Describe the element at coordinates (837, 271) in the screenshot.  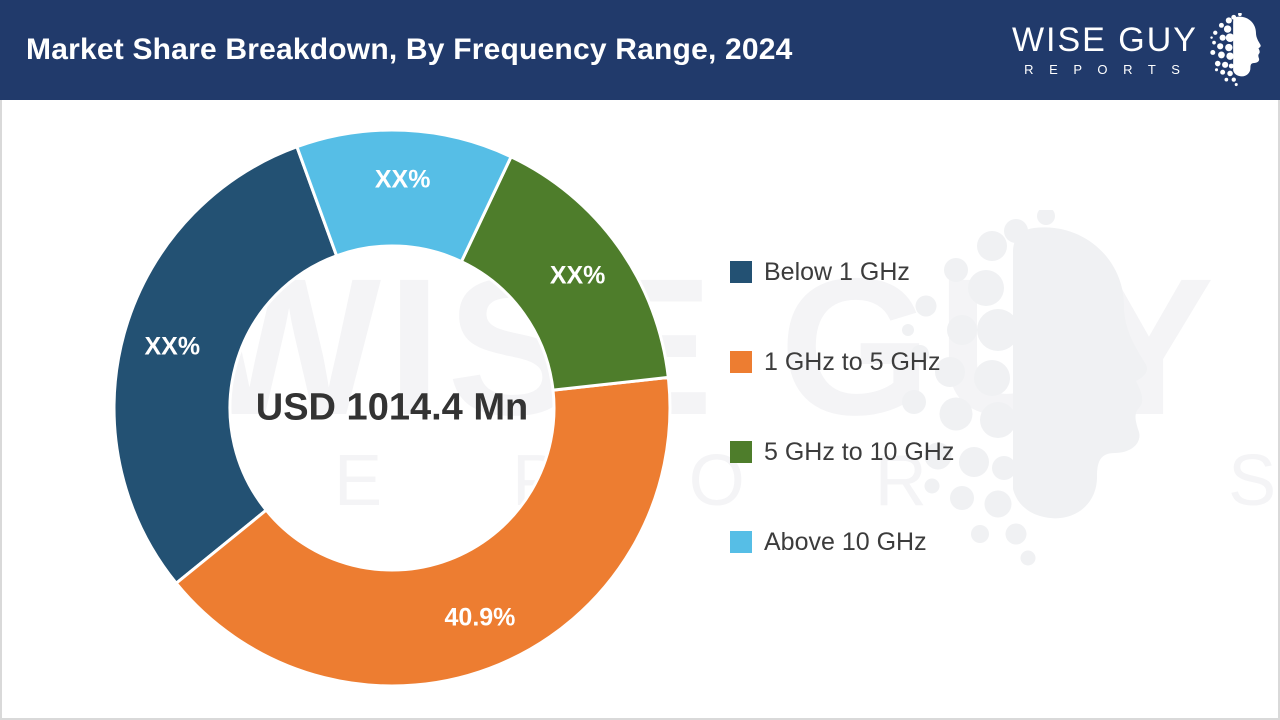
I see `legend-label: Below 1 GHz` at that location.